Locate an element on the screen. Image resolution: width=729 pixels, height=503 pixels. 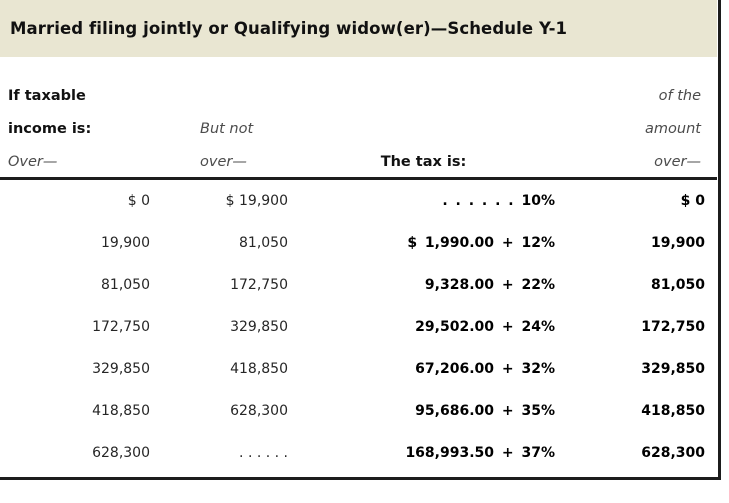
header-line: amount is located at coordinates (673, 129).